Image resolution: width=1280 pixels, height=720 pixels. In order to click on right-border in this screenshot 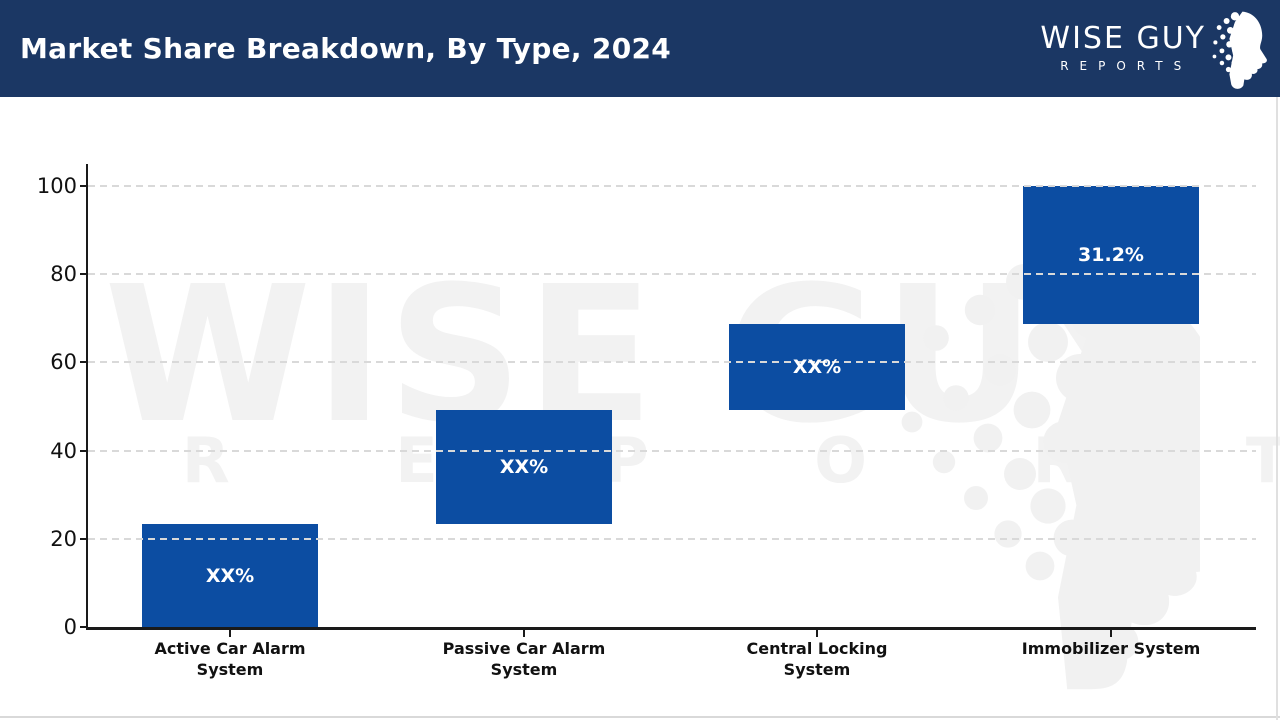, I will do `click(1277, 408)`.